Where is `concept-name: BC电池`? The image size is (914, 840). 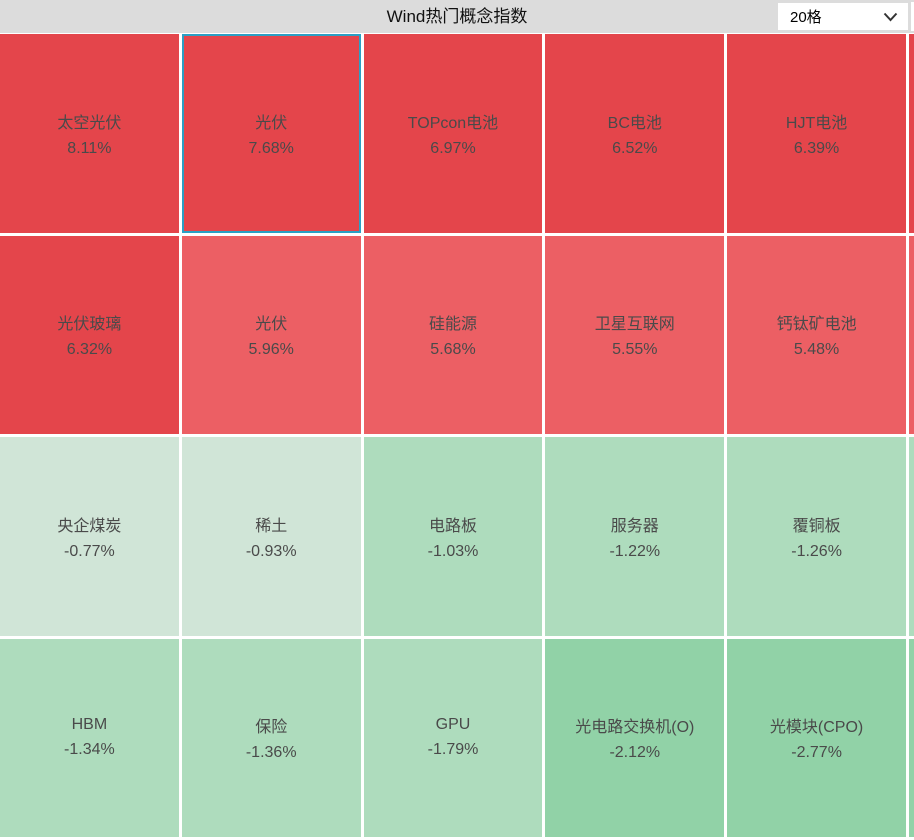 concept-name: BC电池 is located at coordinates (634, 123).